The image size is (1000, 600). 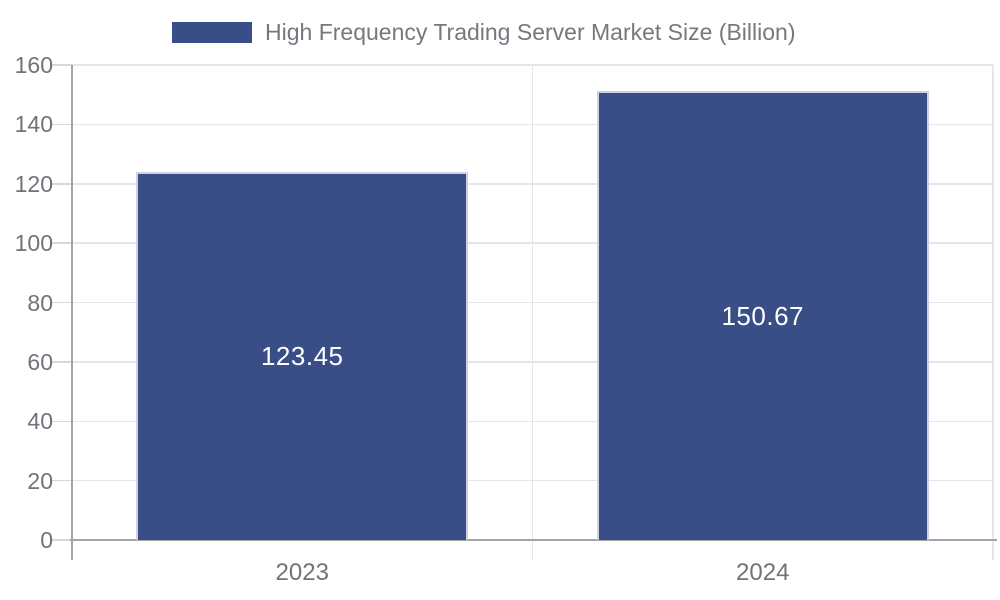 I want to click on bar-value-label: 123.45, so click(x=302, y=356).